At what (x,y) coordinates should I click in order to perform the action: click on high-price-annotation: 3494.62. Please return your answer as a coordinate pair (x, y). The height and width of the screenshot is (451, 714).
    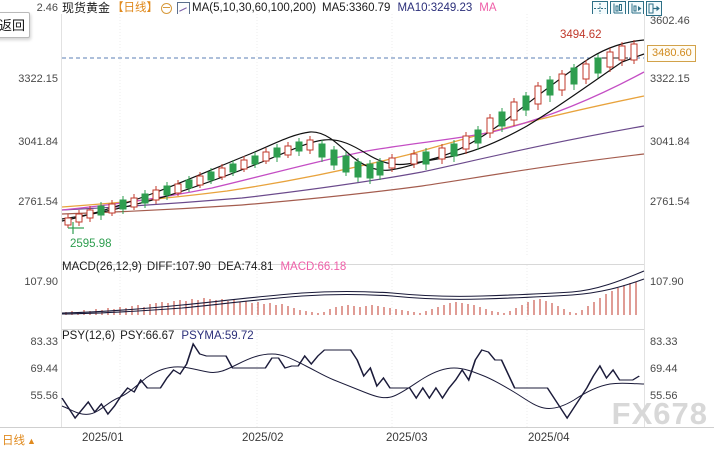
    Looking at the image, I should click on (581, 35).